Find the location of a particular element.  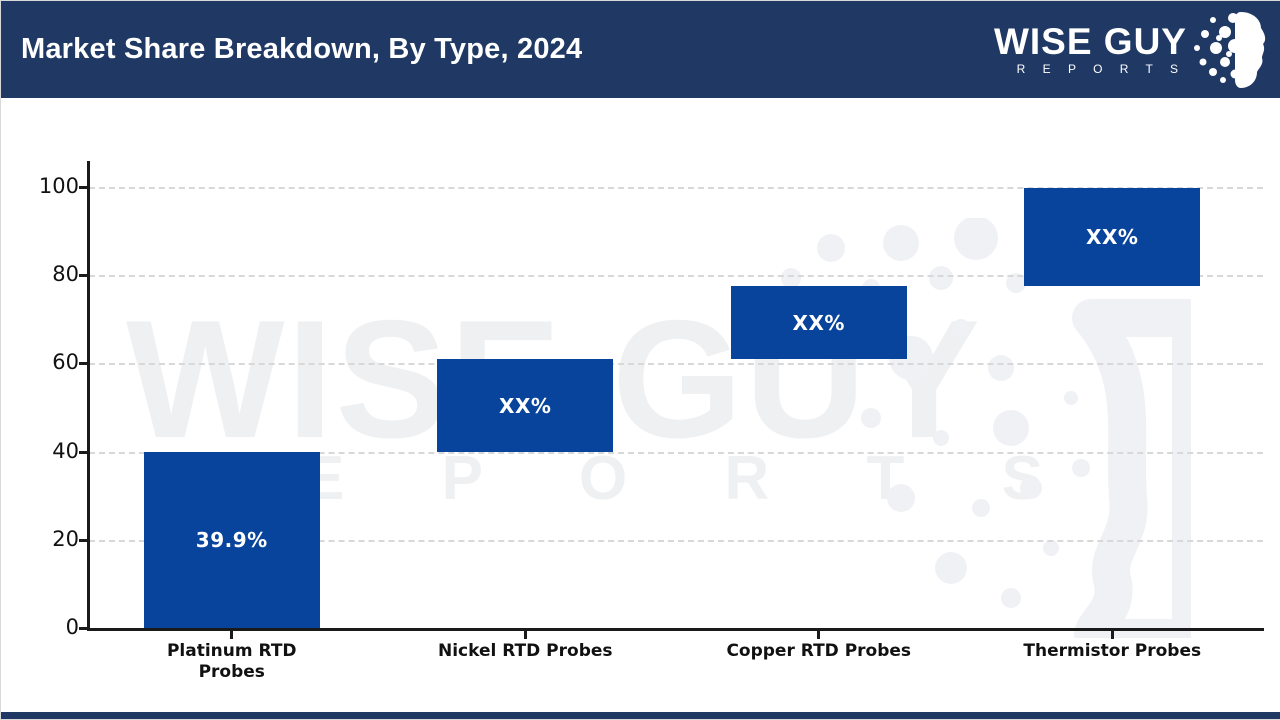

x-axis-spine is located at coordinates (675, 629).